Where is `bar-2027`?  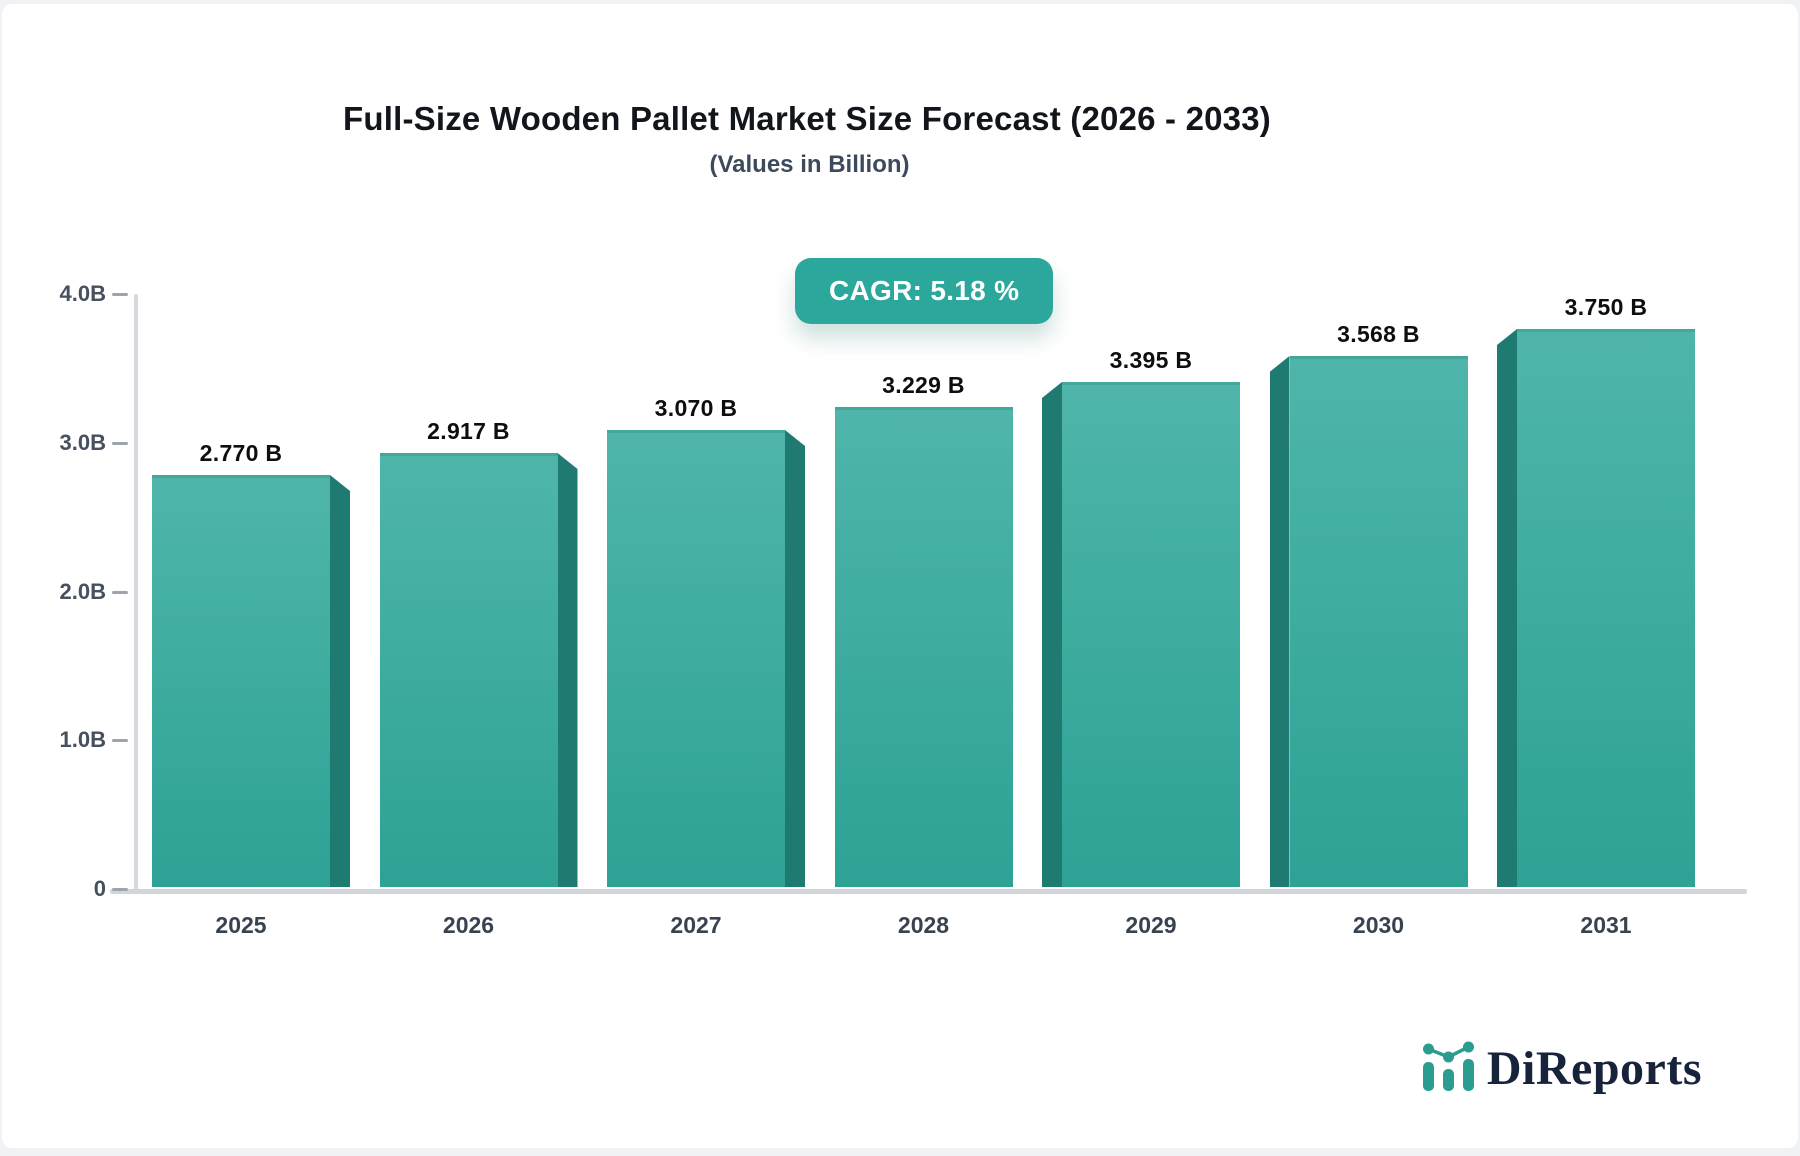
bar-2027 is located at coordinates (696, 658).